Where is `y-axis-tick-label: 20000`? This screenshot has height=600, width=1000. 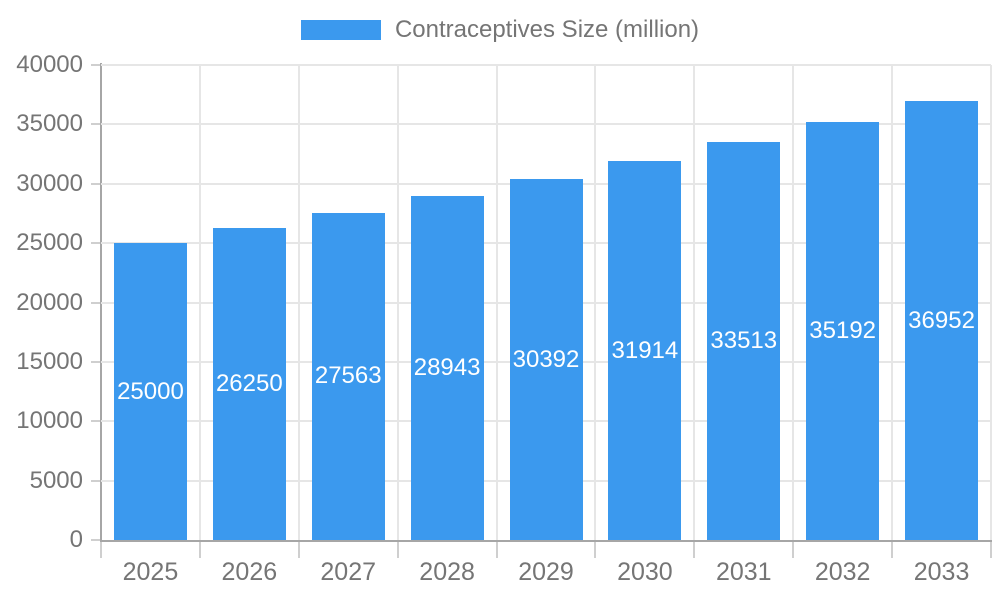
y-axis-tick-label: 20000 is located at coordinates (49, 302).